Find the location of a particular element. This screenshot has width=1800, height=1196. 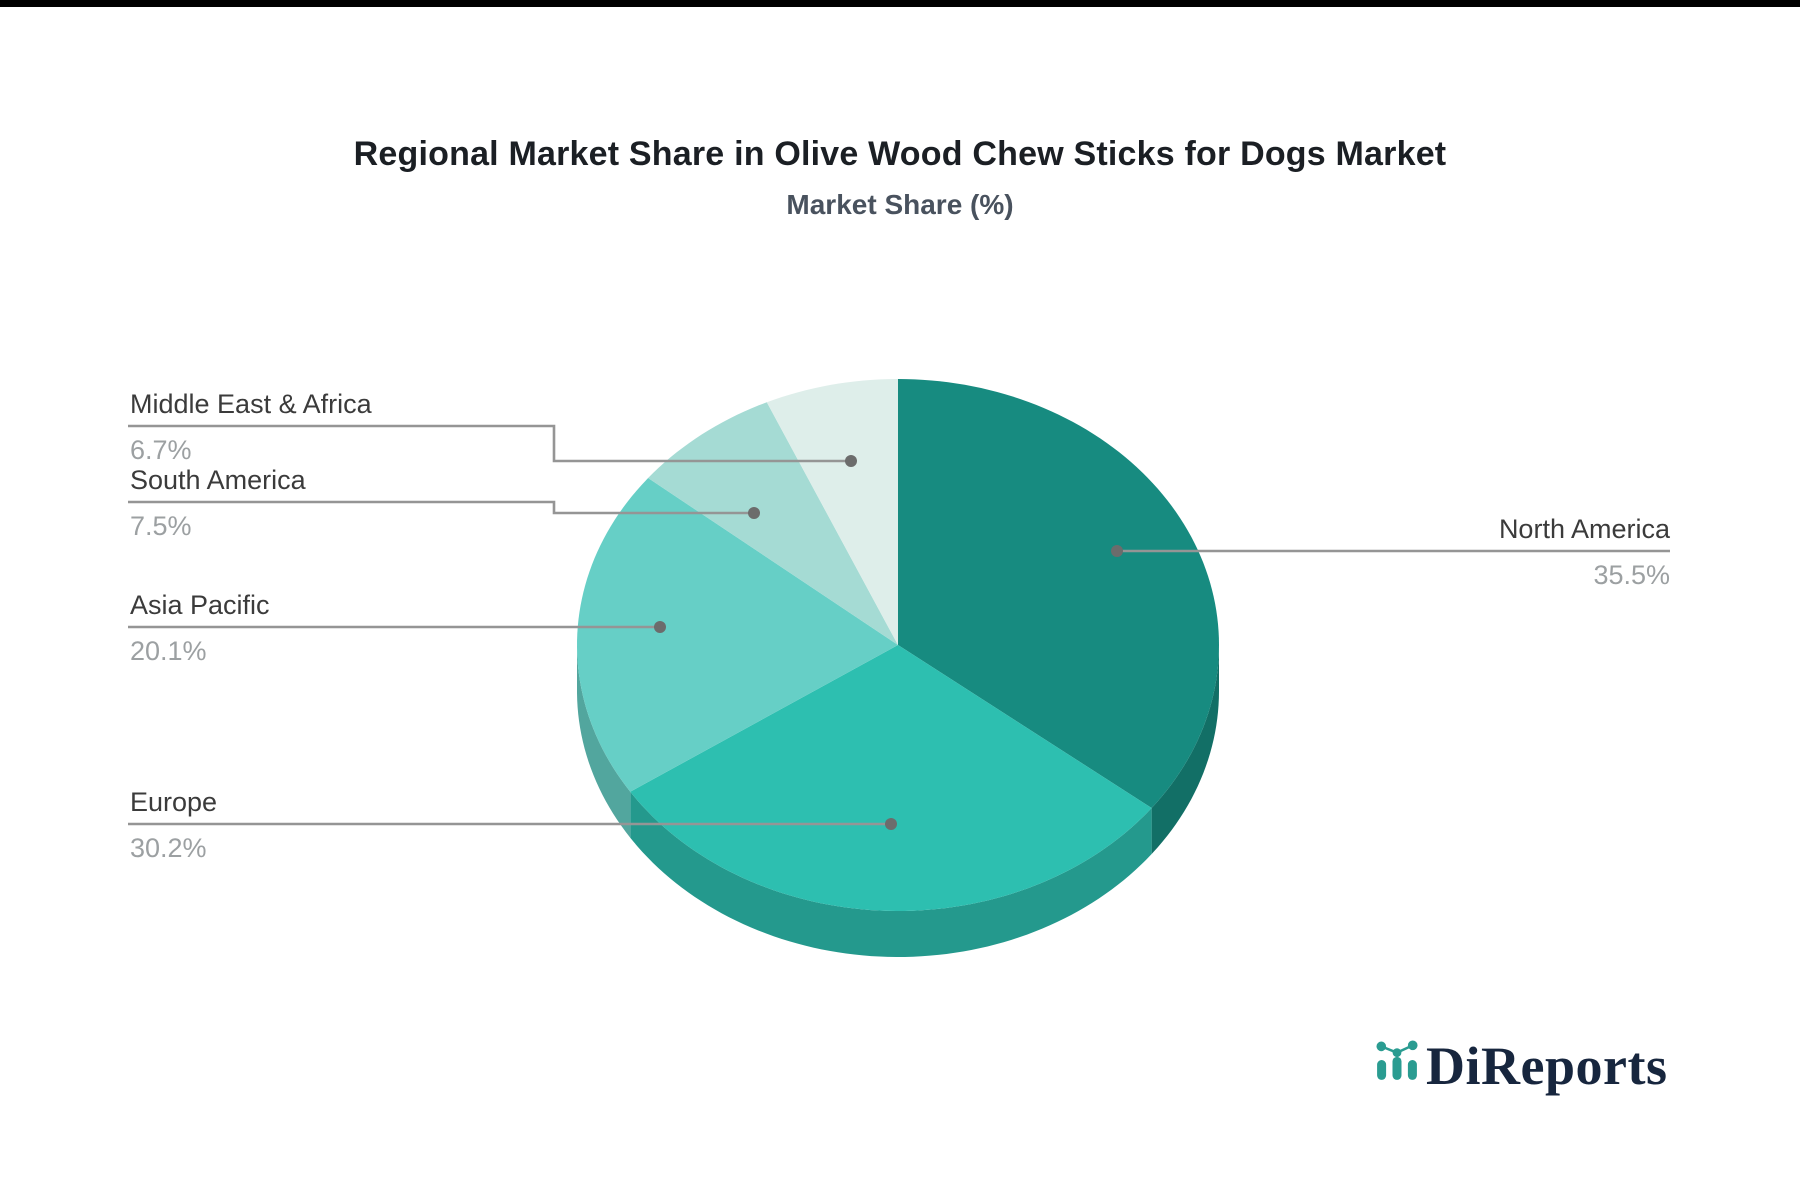

leader-dot-europe is located at coordinates (891, 824).